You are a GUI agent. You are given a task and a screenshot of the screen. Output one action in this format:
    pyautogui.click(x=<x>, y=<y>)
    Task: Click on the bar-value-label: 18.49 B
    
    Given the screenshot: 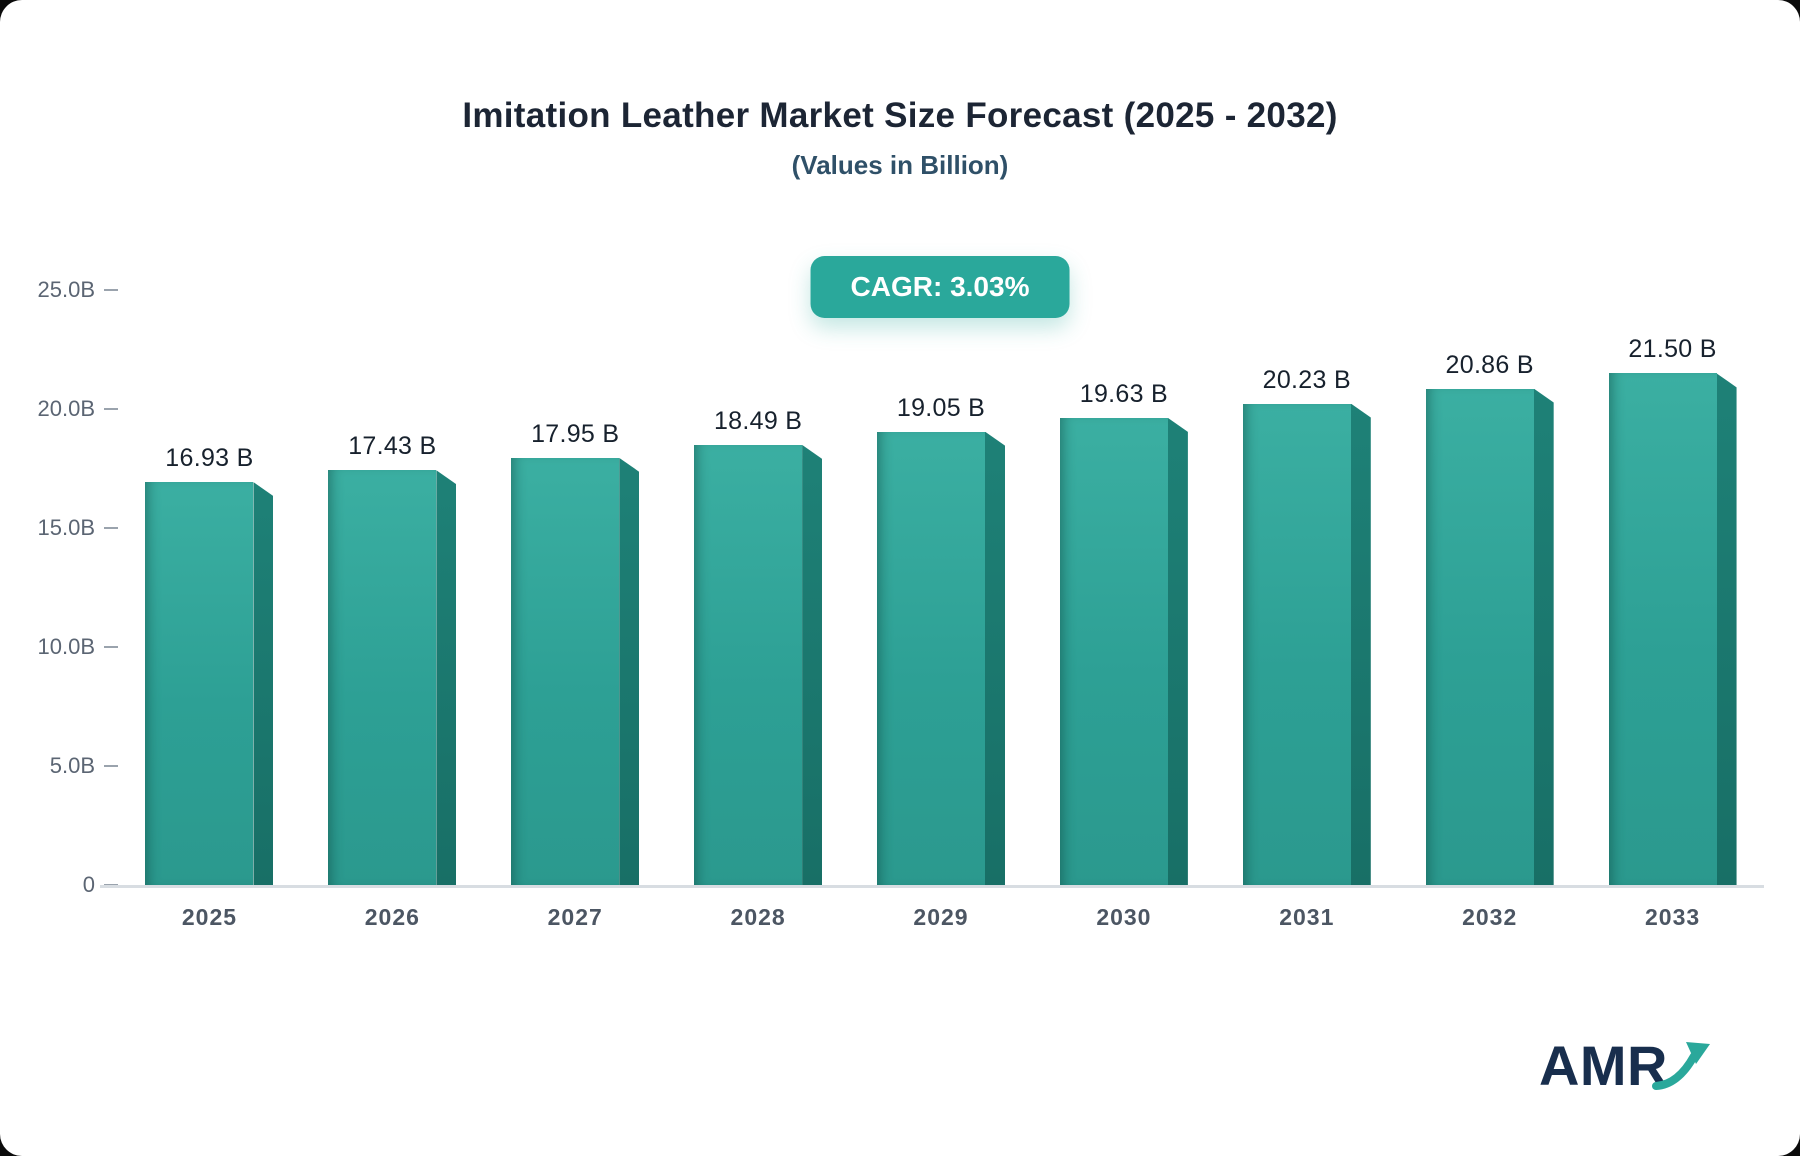 What is the action you would take?
    pyautogui.click(x=758, y=420)
    